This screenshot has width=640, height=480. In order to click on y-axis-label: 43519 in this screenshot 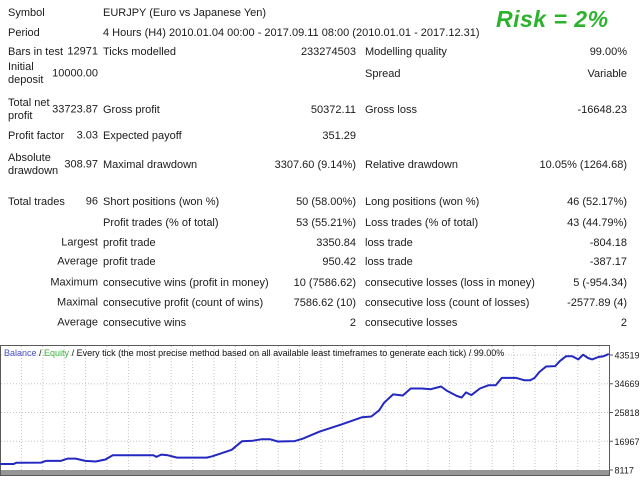, I will do `click(627, 356)`.